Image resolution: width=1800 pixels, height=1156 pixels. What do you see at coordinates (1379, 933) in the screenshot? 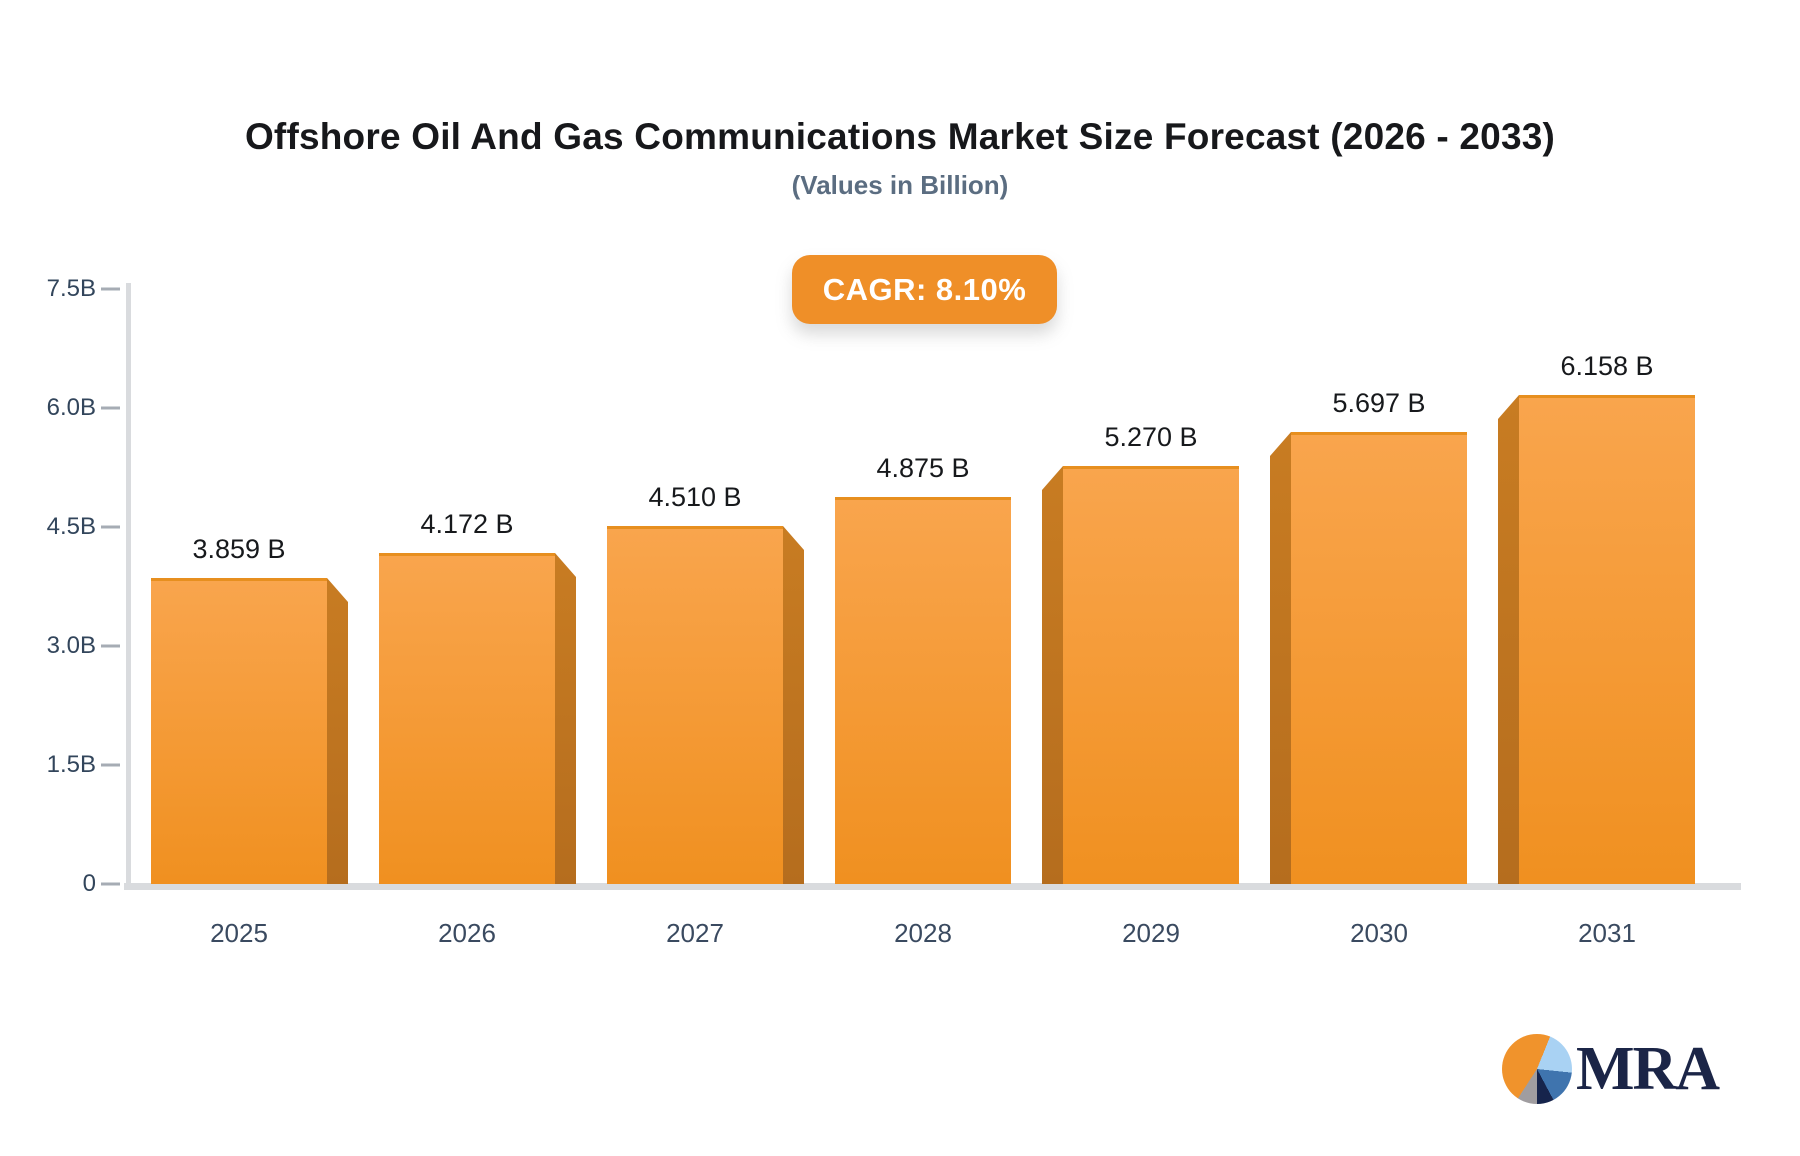
I see `x-axis-label-2030: 2030` at bounding box center [1379, 933].